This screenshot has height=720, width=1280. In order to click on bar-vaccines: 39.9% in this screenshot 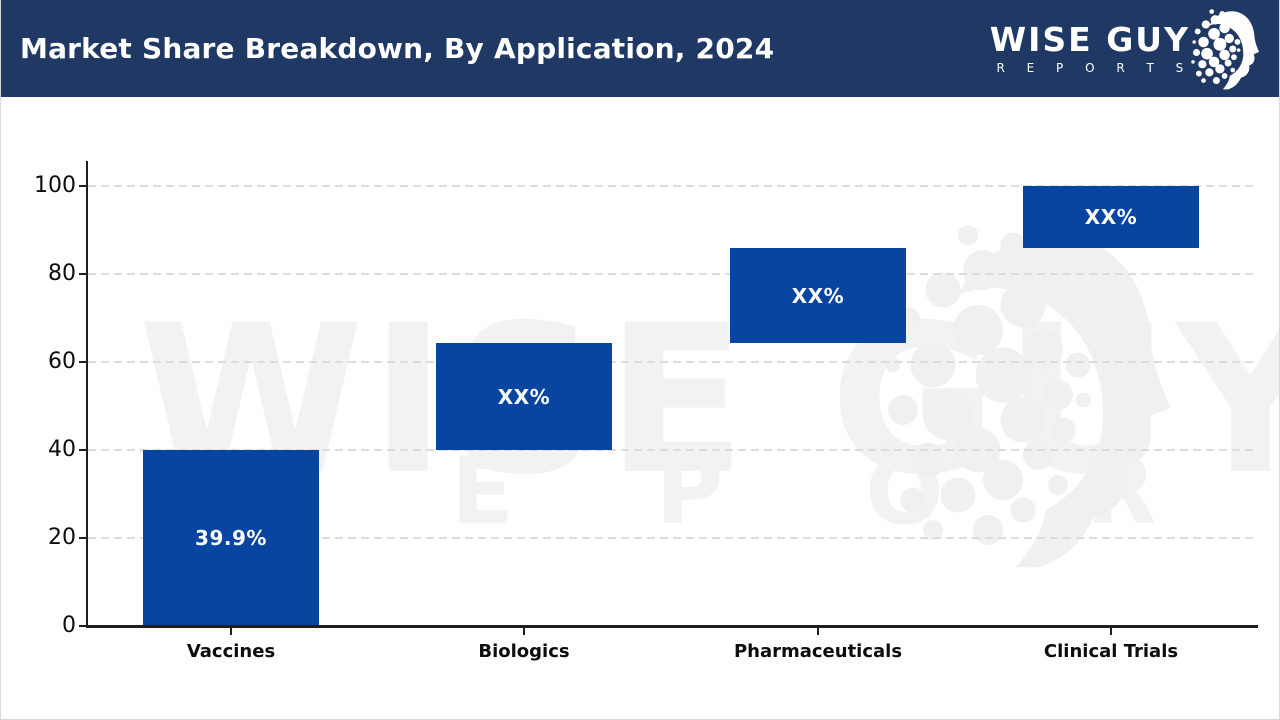, I will do `click(231, 538)`.